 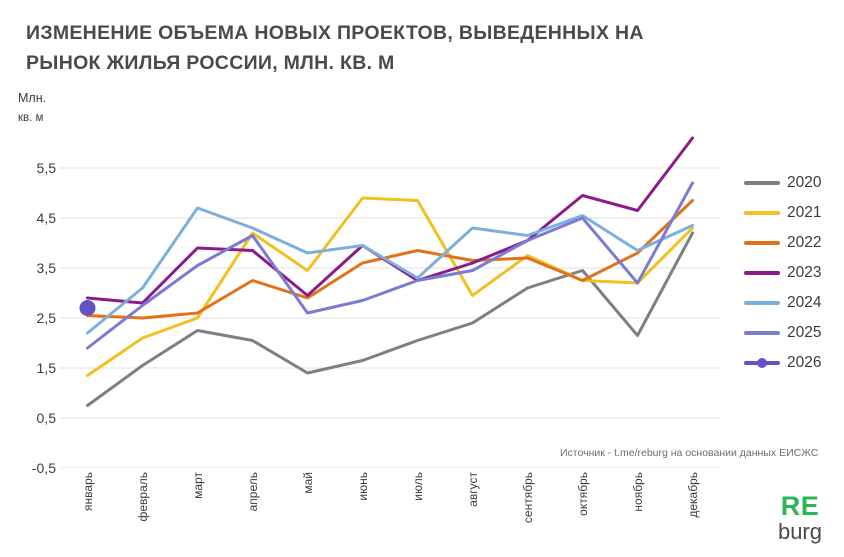 I want to click on legend-swatch-2020, so click(x=762, y=183).